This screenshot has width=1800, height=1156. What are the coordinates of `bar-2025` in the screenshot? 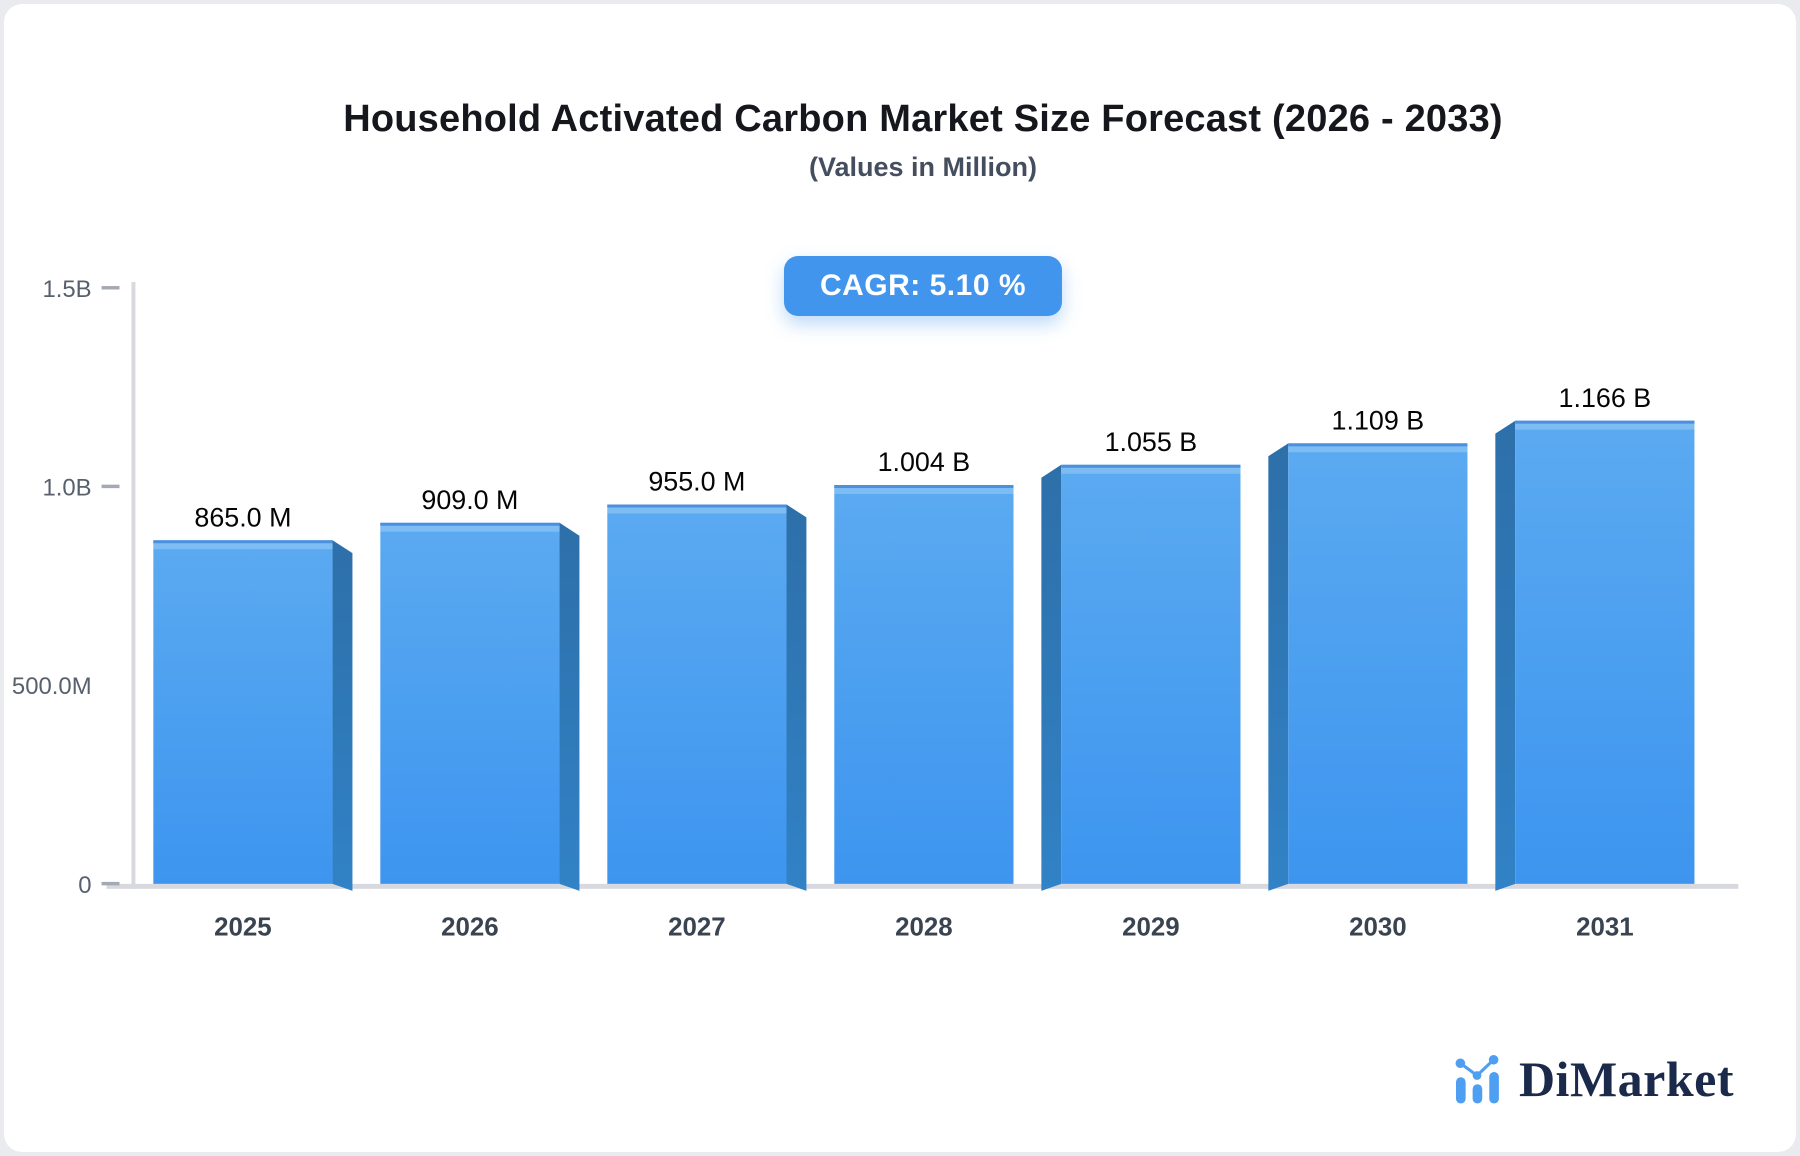 It's located at (253, 715).